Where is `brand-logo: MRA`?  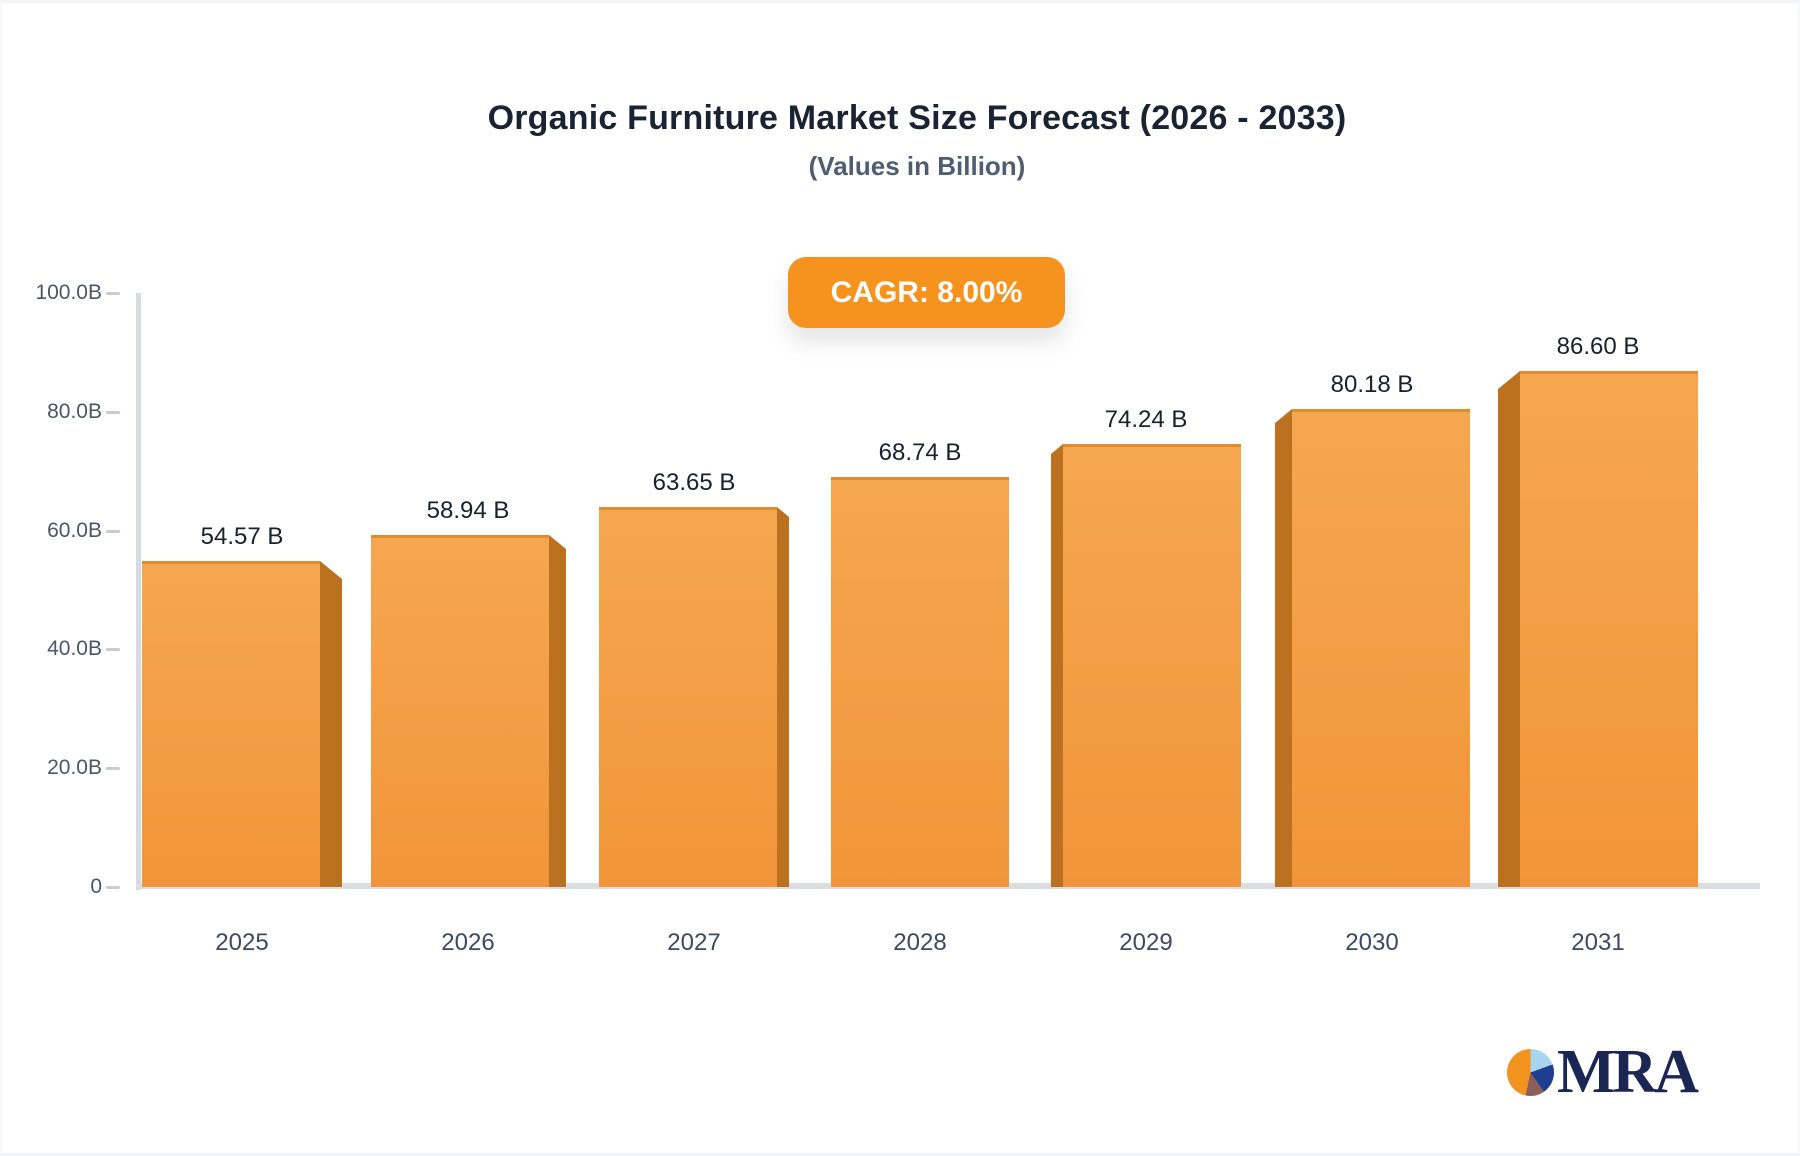
brand-logo: MRA is located at coordinates (1603, 1072).